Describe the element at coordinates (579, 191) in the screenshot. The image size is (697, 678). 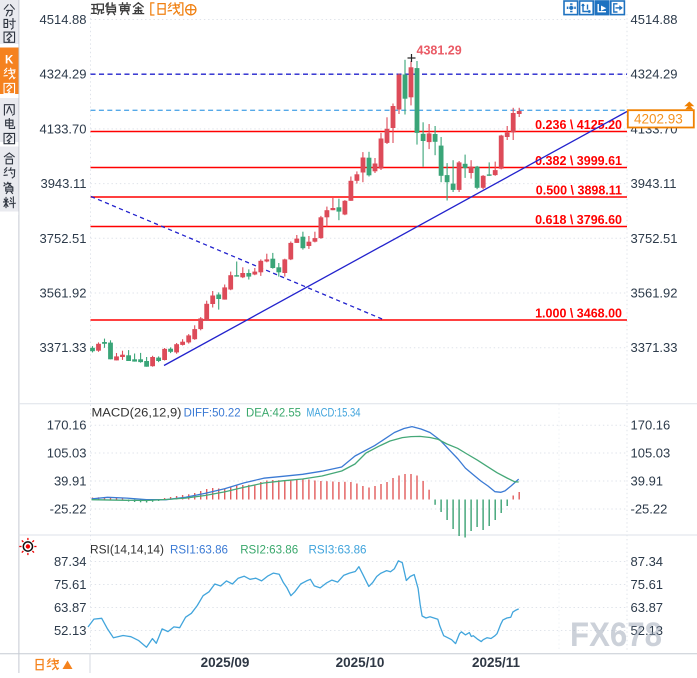
I see `svg-text: 0.500 \ 3898.11` at that location.